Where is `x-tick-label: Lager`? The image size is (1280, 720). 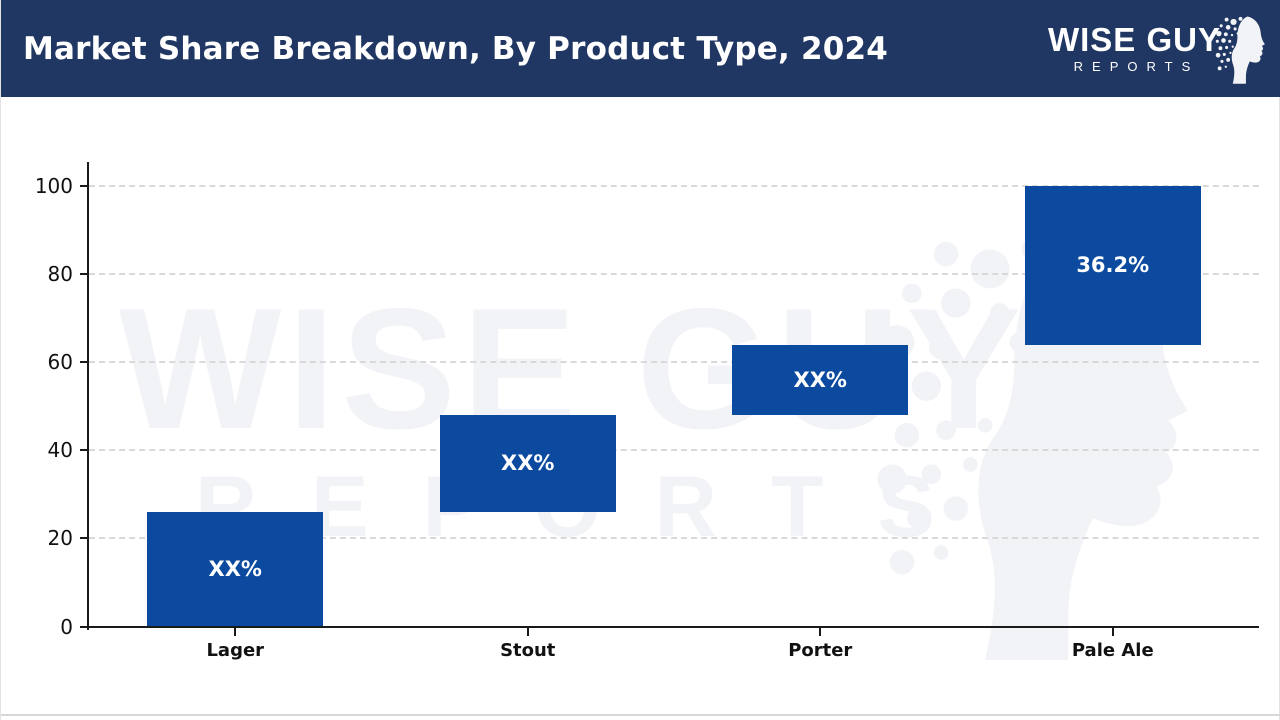
x-tick-label: Lager is located at coordinates (235, 650).